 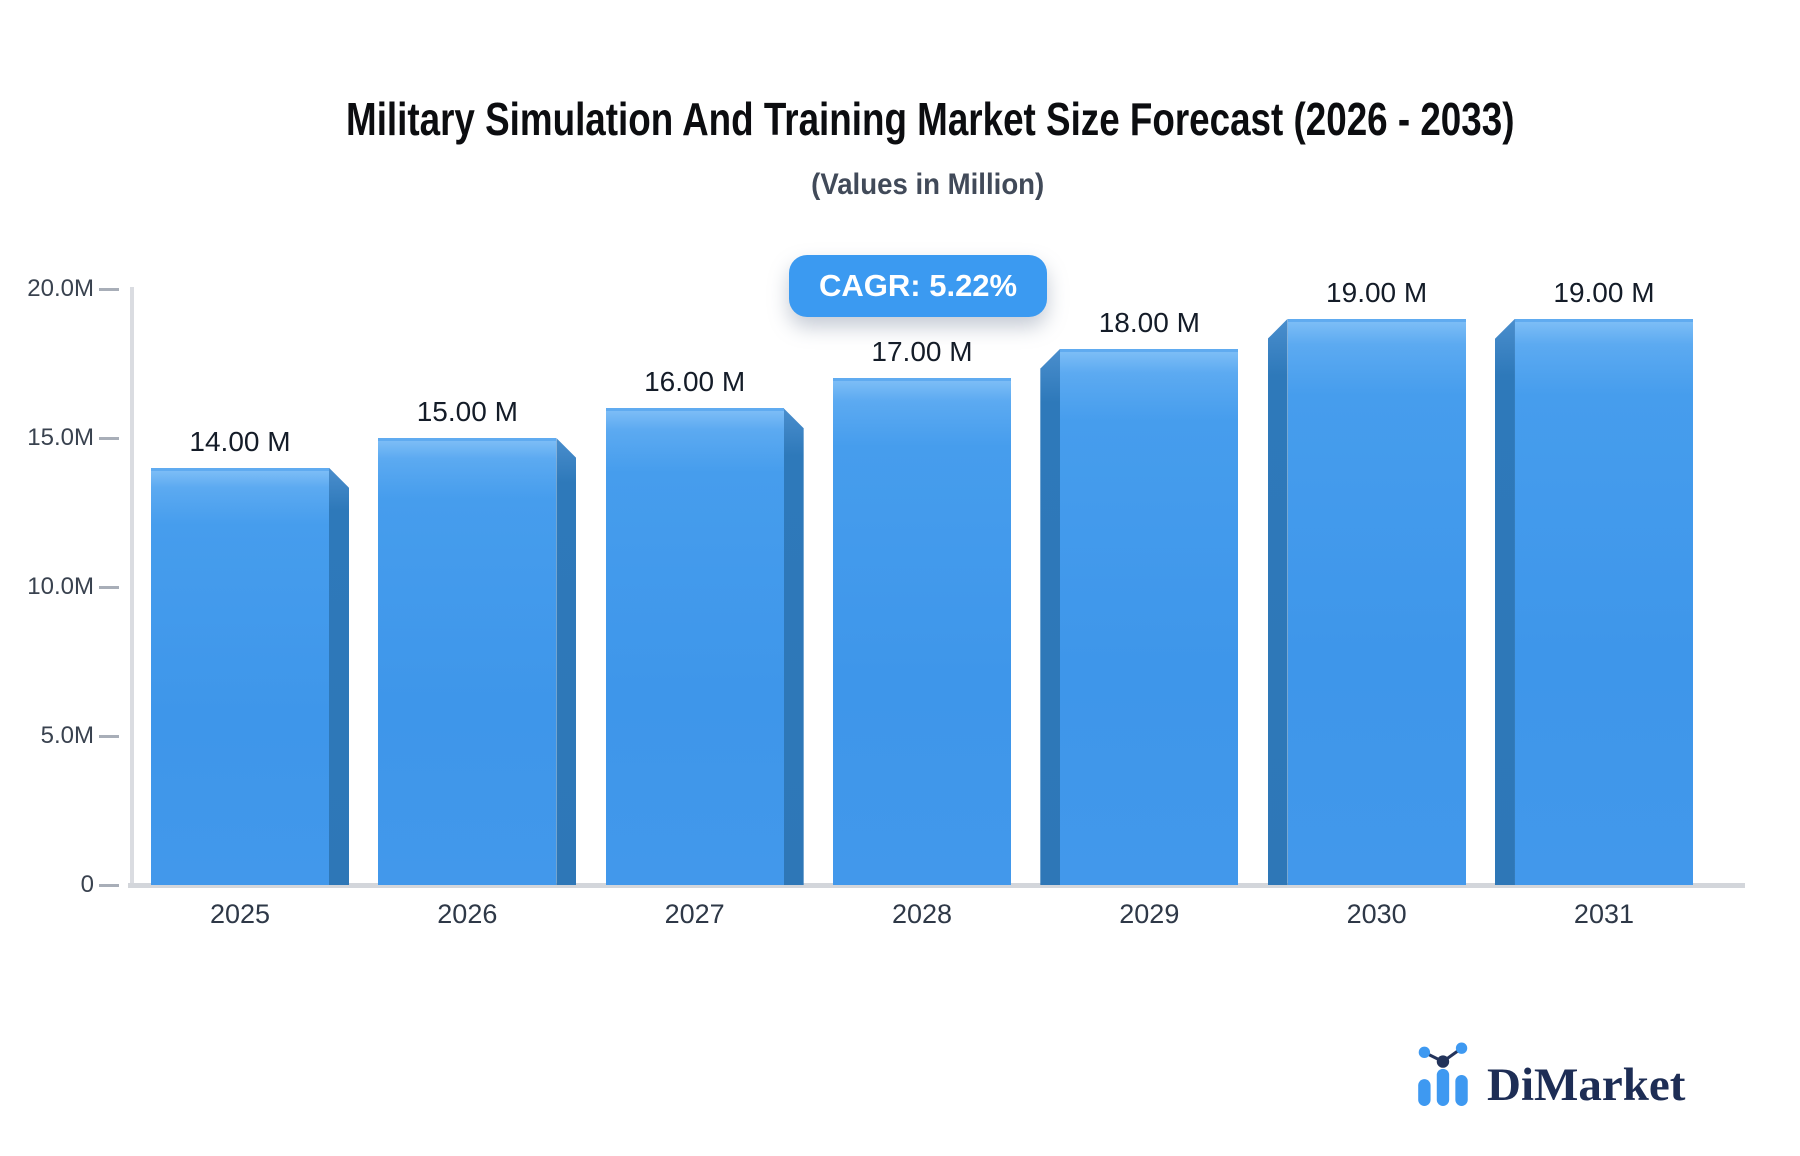 I want to click on x-axis-label: 2031, so click(x=1603, y=914).